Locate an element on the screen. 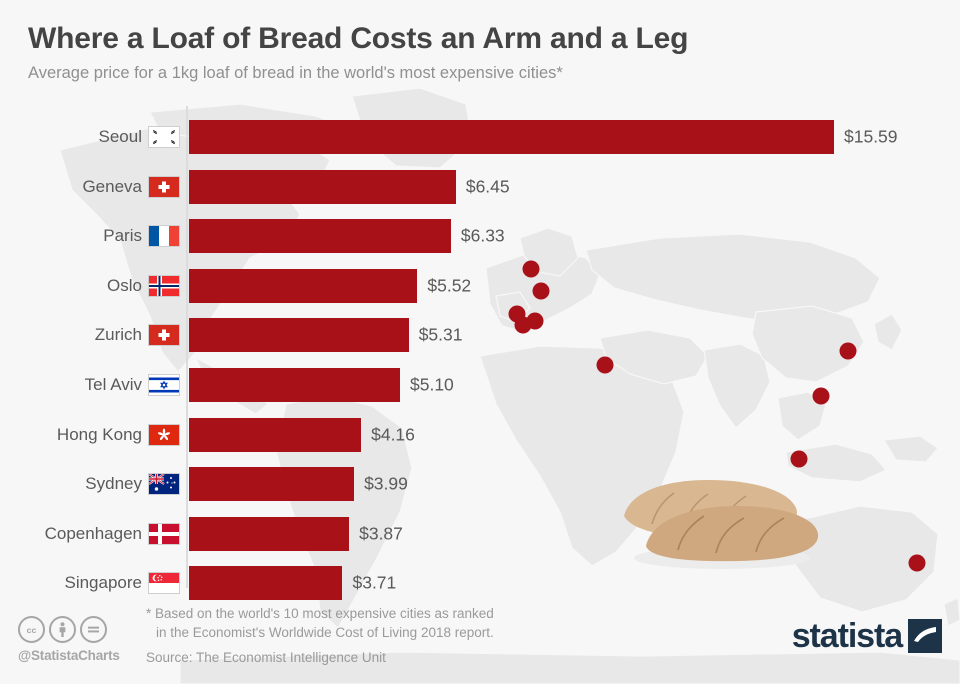 The height and width of the screenshot is (684, 960). creative-commons-block: cc @StatistaCharts is located at coordinates (78, 639).